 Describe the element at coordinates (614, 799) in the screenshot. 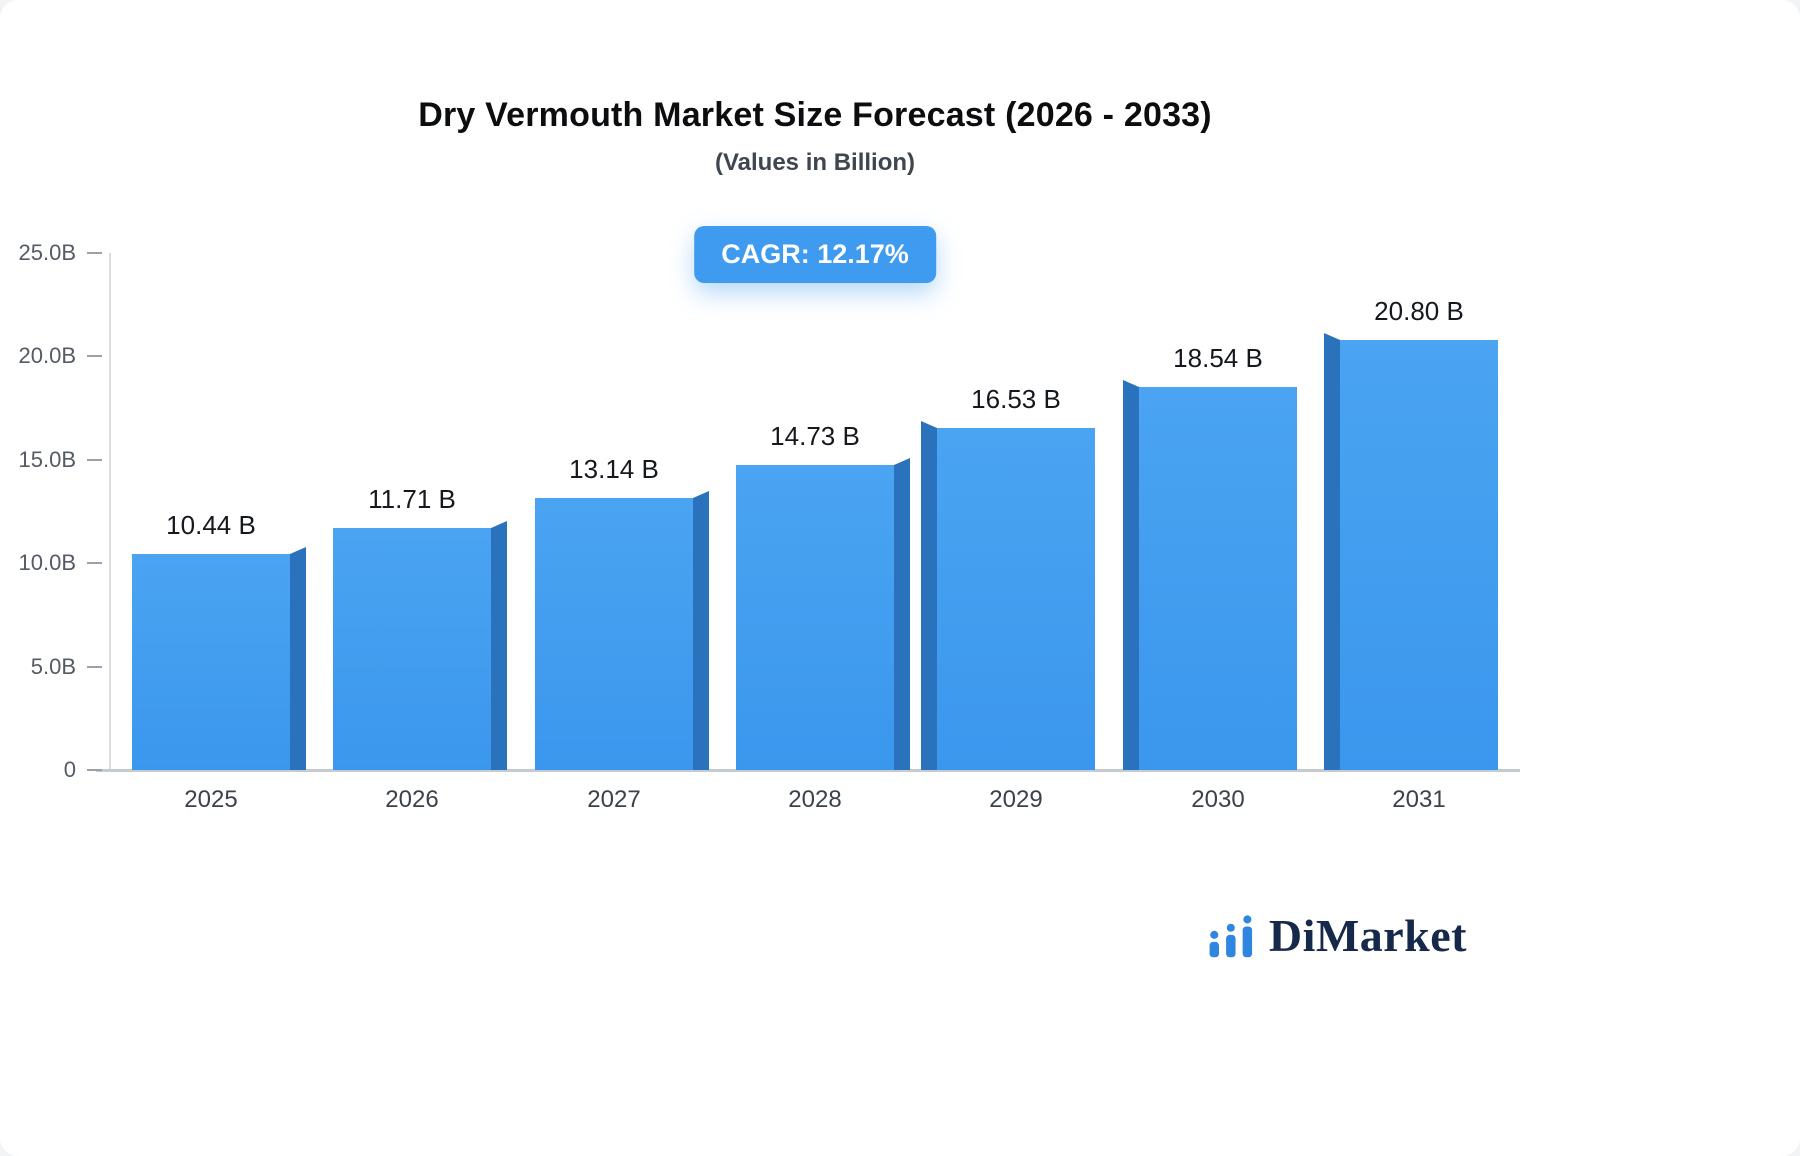

I see `x-axis-label-2027: 2027` at that location.